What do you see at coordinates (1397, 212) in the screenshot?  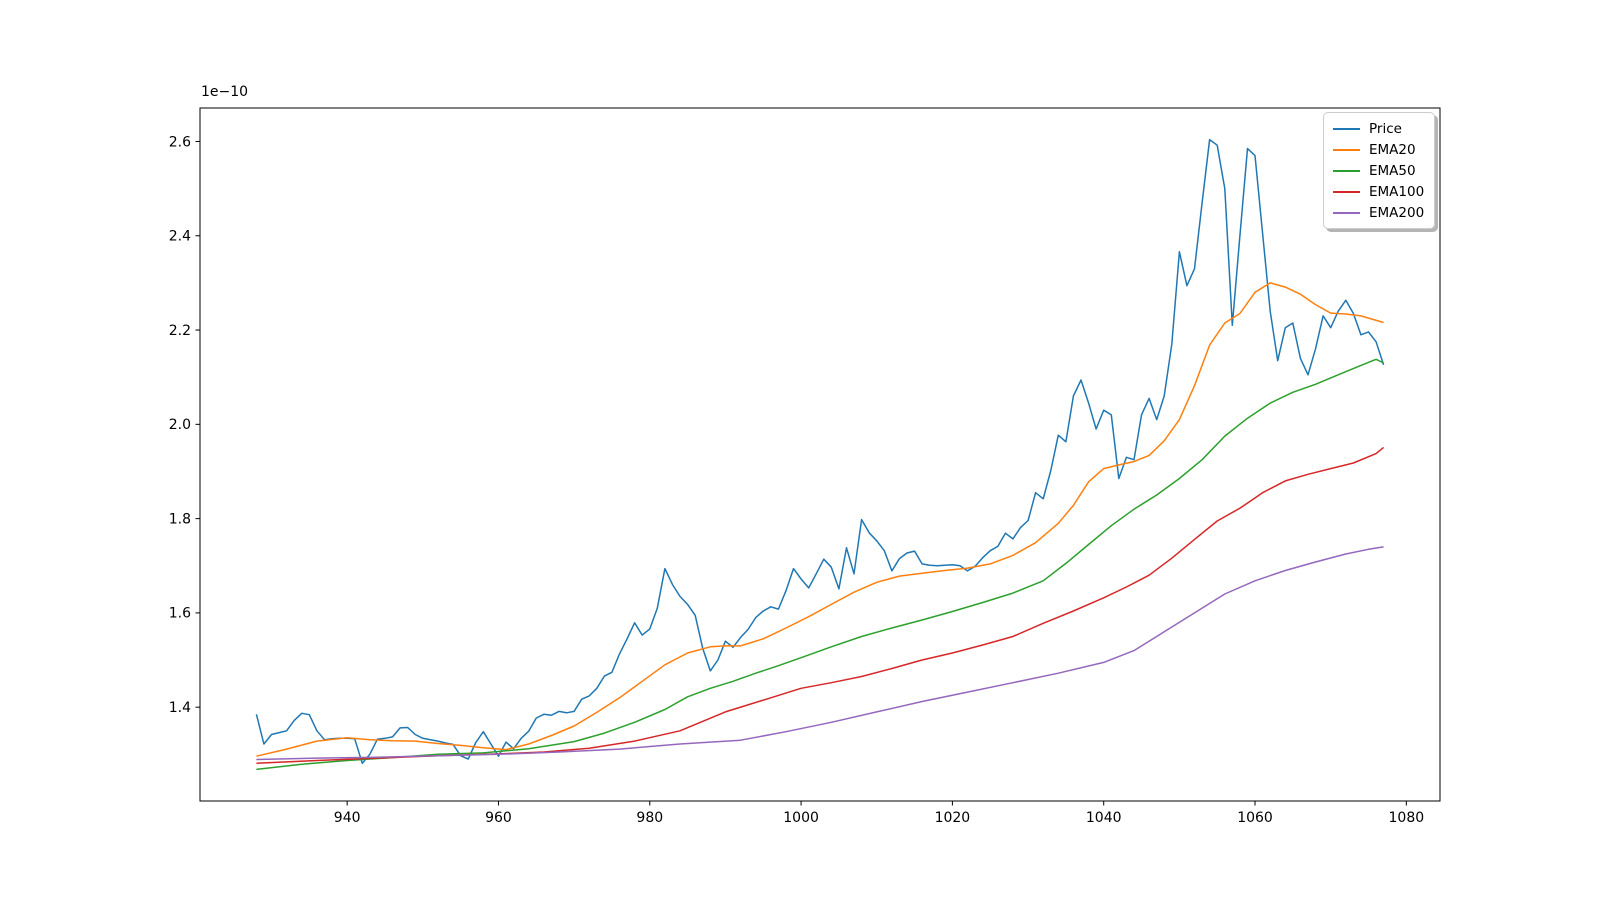 I see `legend-label: EMA200` at bounding box center [1397, 212].